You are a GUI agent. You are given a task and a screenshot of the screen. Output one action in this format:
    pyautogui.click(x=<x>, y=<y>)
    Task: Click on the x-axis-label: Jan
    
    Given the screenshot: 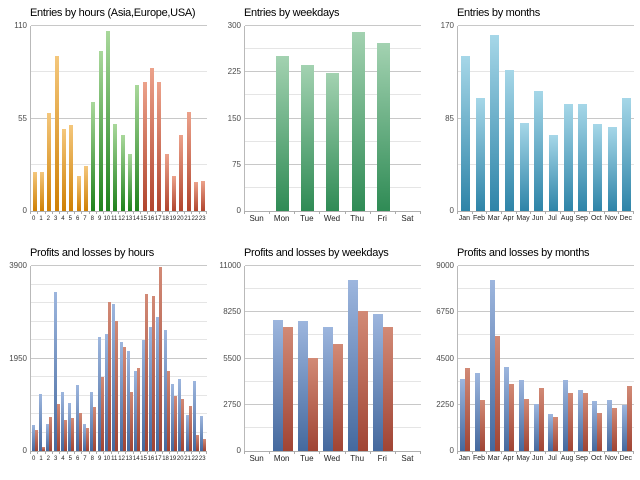 What is the action you would take?
    pyautogui.click(x=464, y=458)
    